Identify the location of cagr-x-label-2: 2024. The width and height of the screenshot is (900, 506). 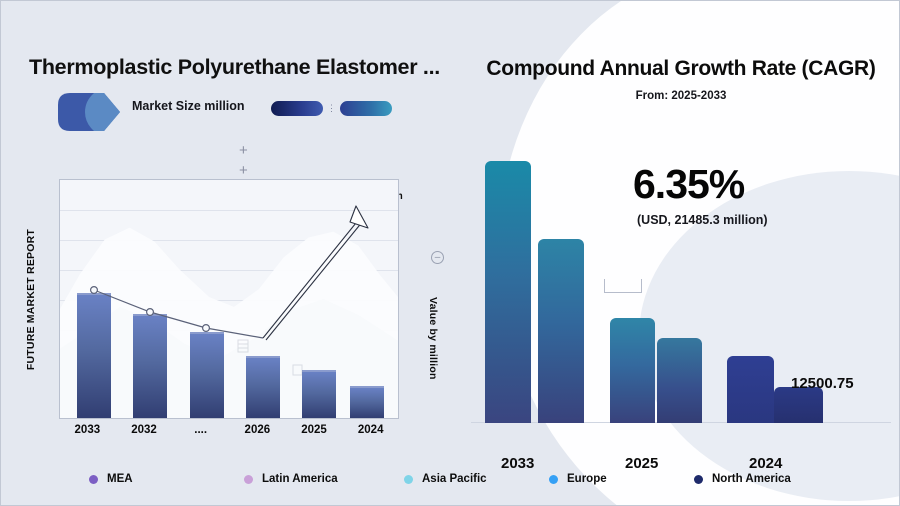
(766, 463).